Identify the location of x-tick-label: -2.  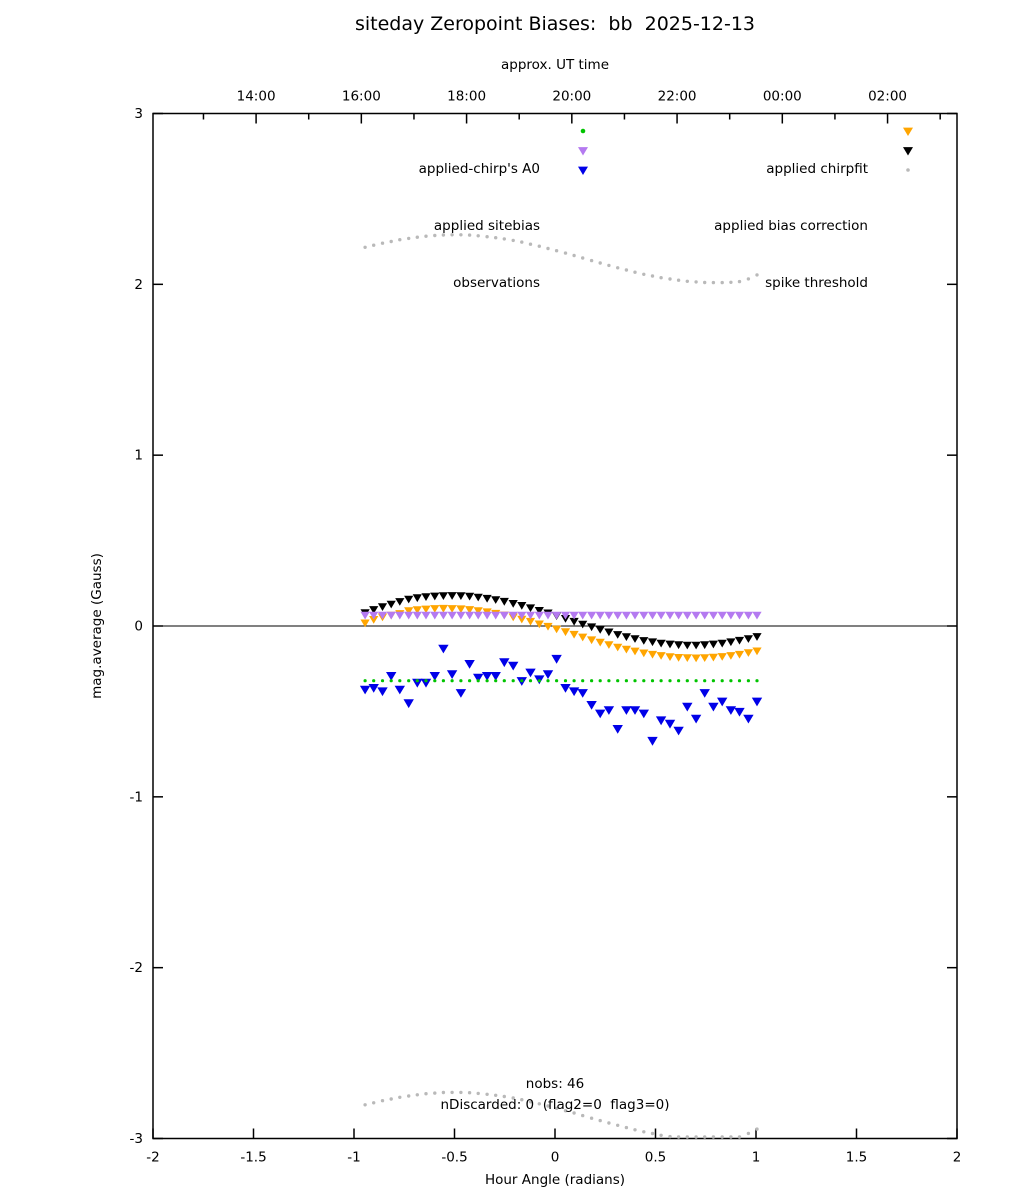
(152, 1158).